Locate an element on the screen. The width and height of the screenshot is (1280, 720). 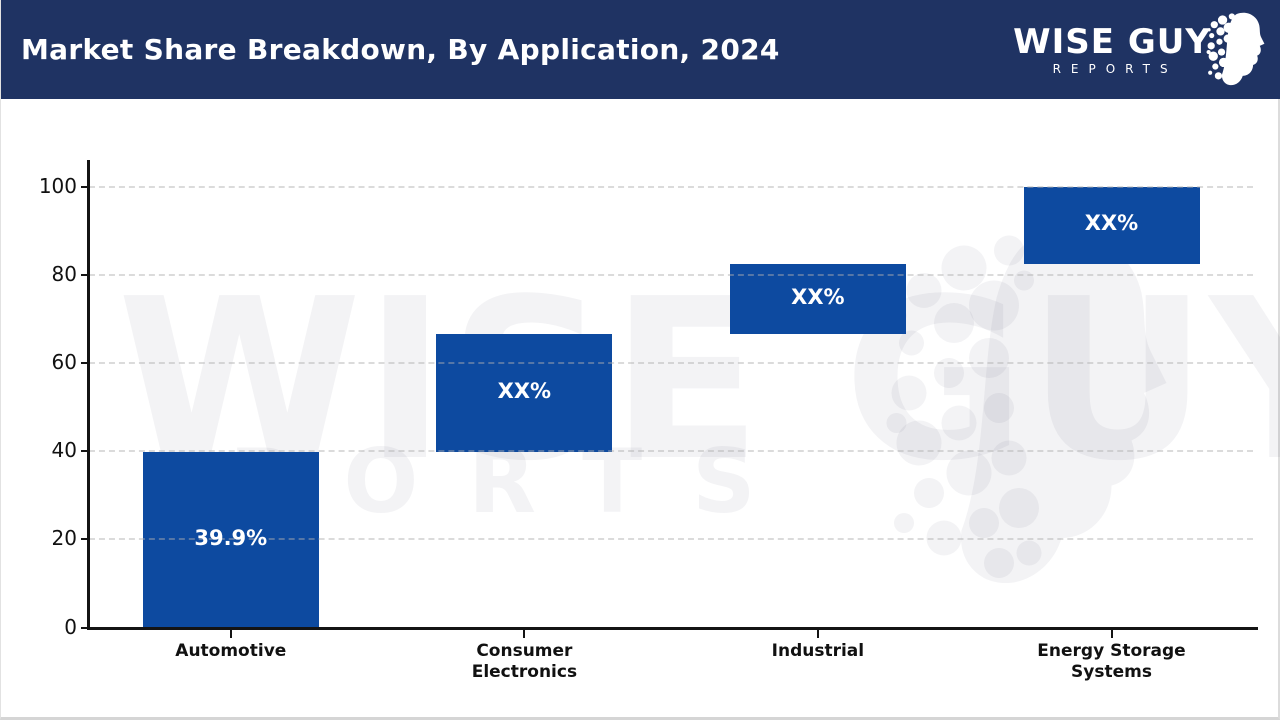
bar-value-label-0: 39.9% is located at coordinates (231, 537).